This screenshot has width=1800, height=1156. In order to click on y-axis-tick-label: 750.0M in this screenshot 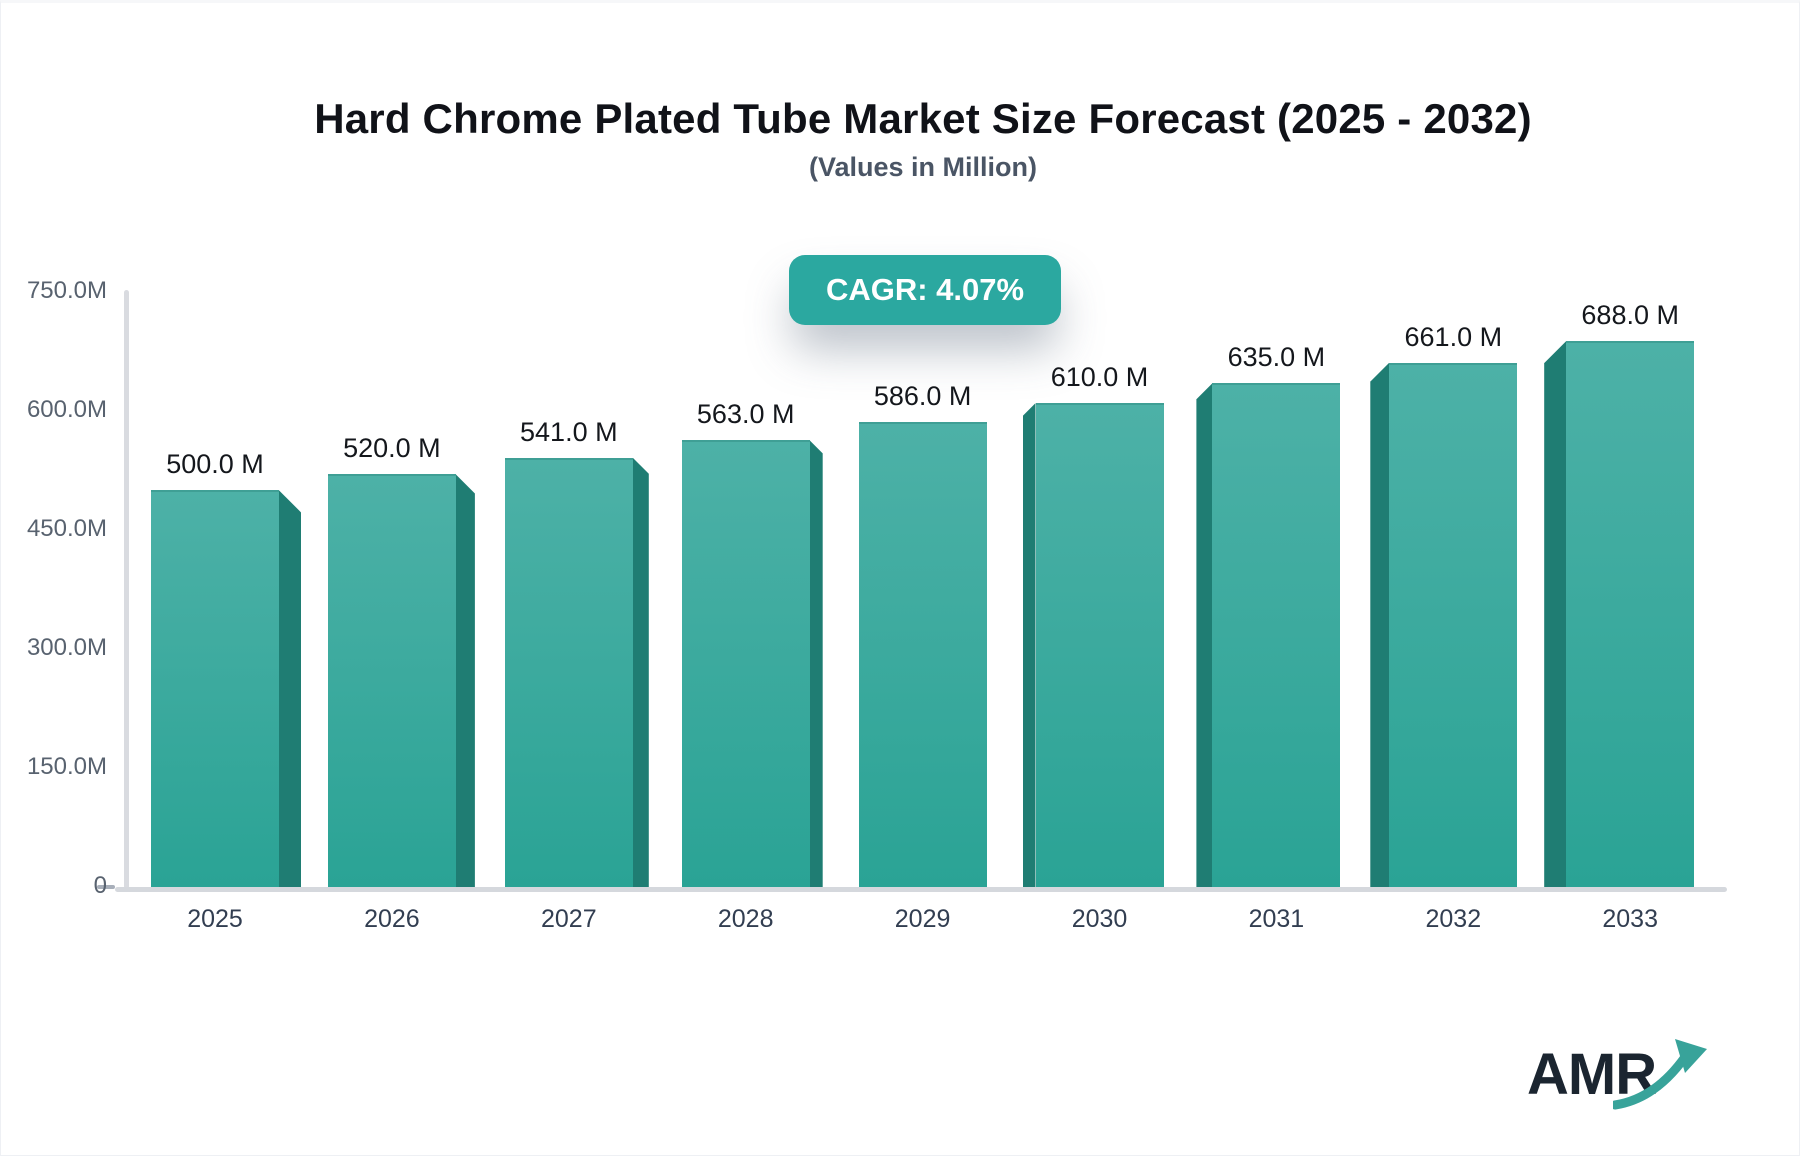, I will do `click(66, 290)`.